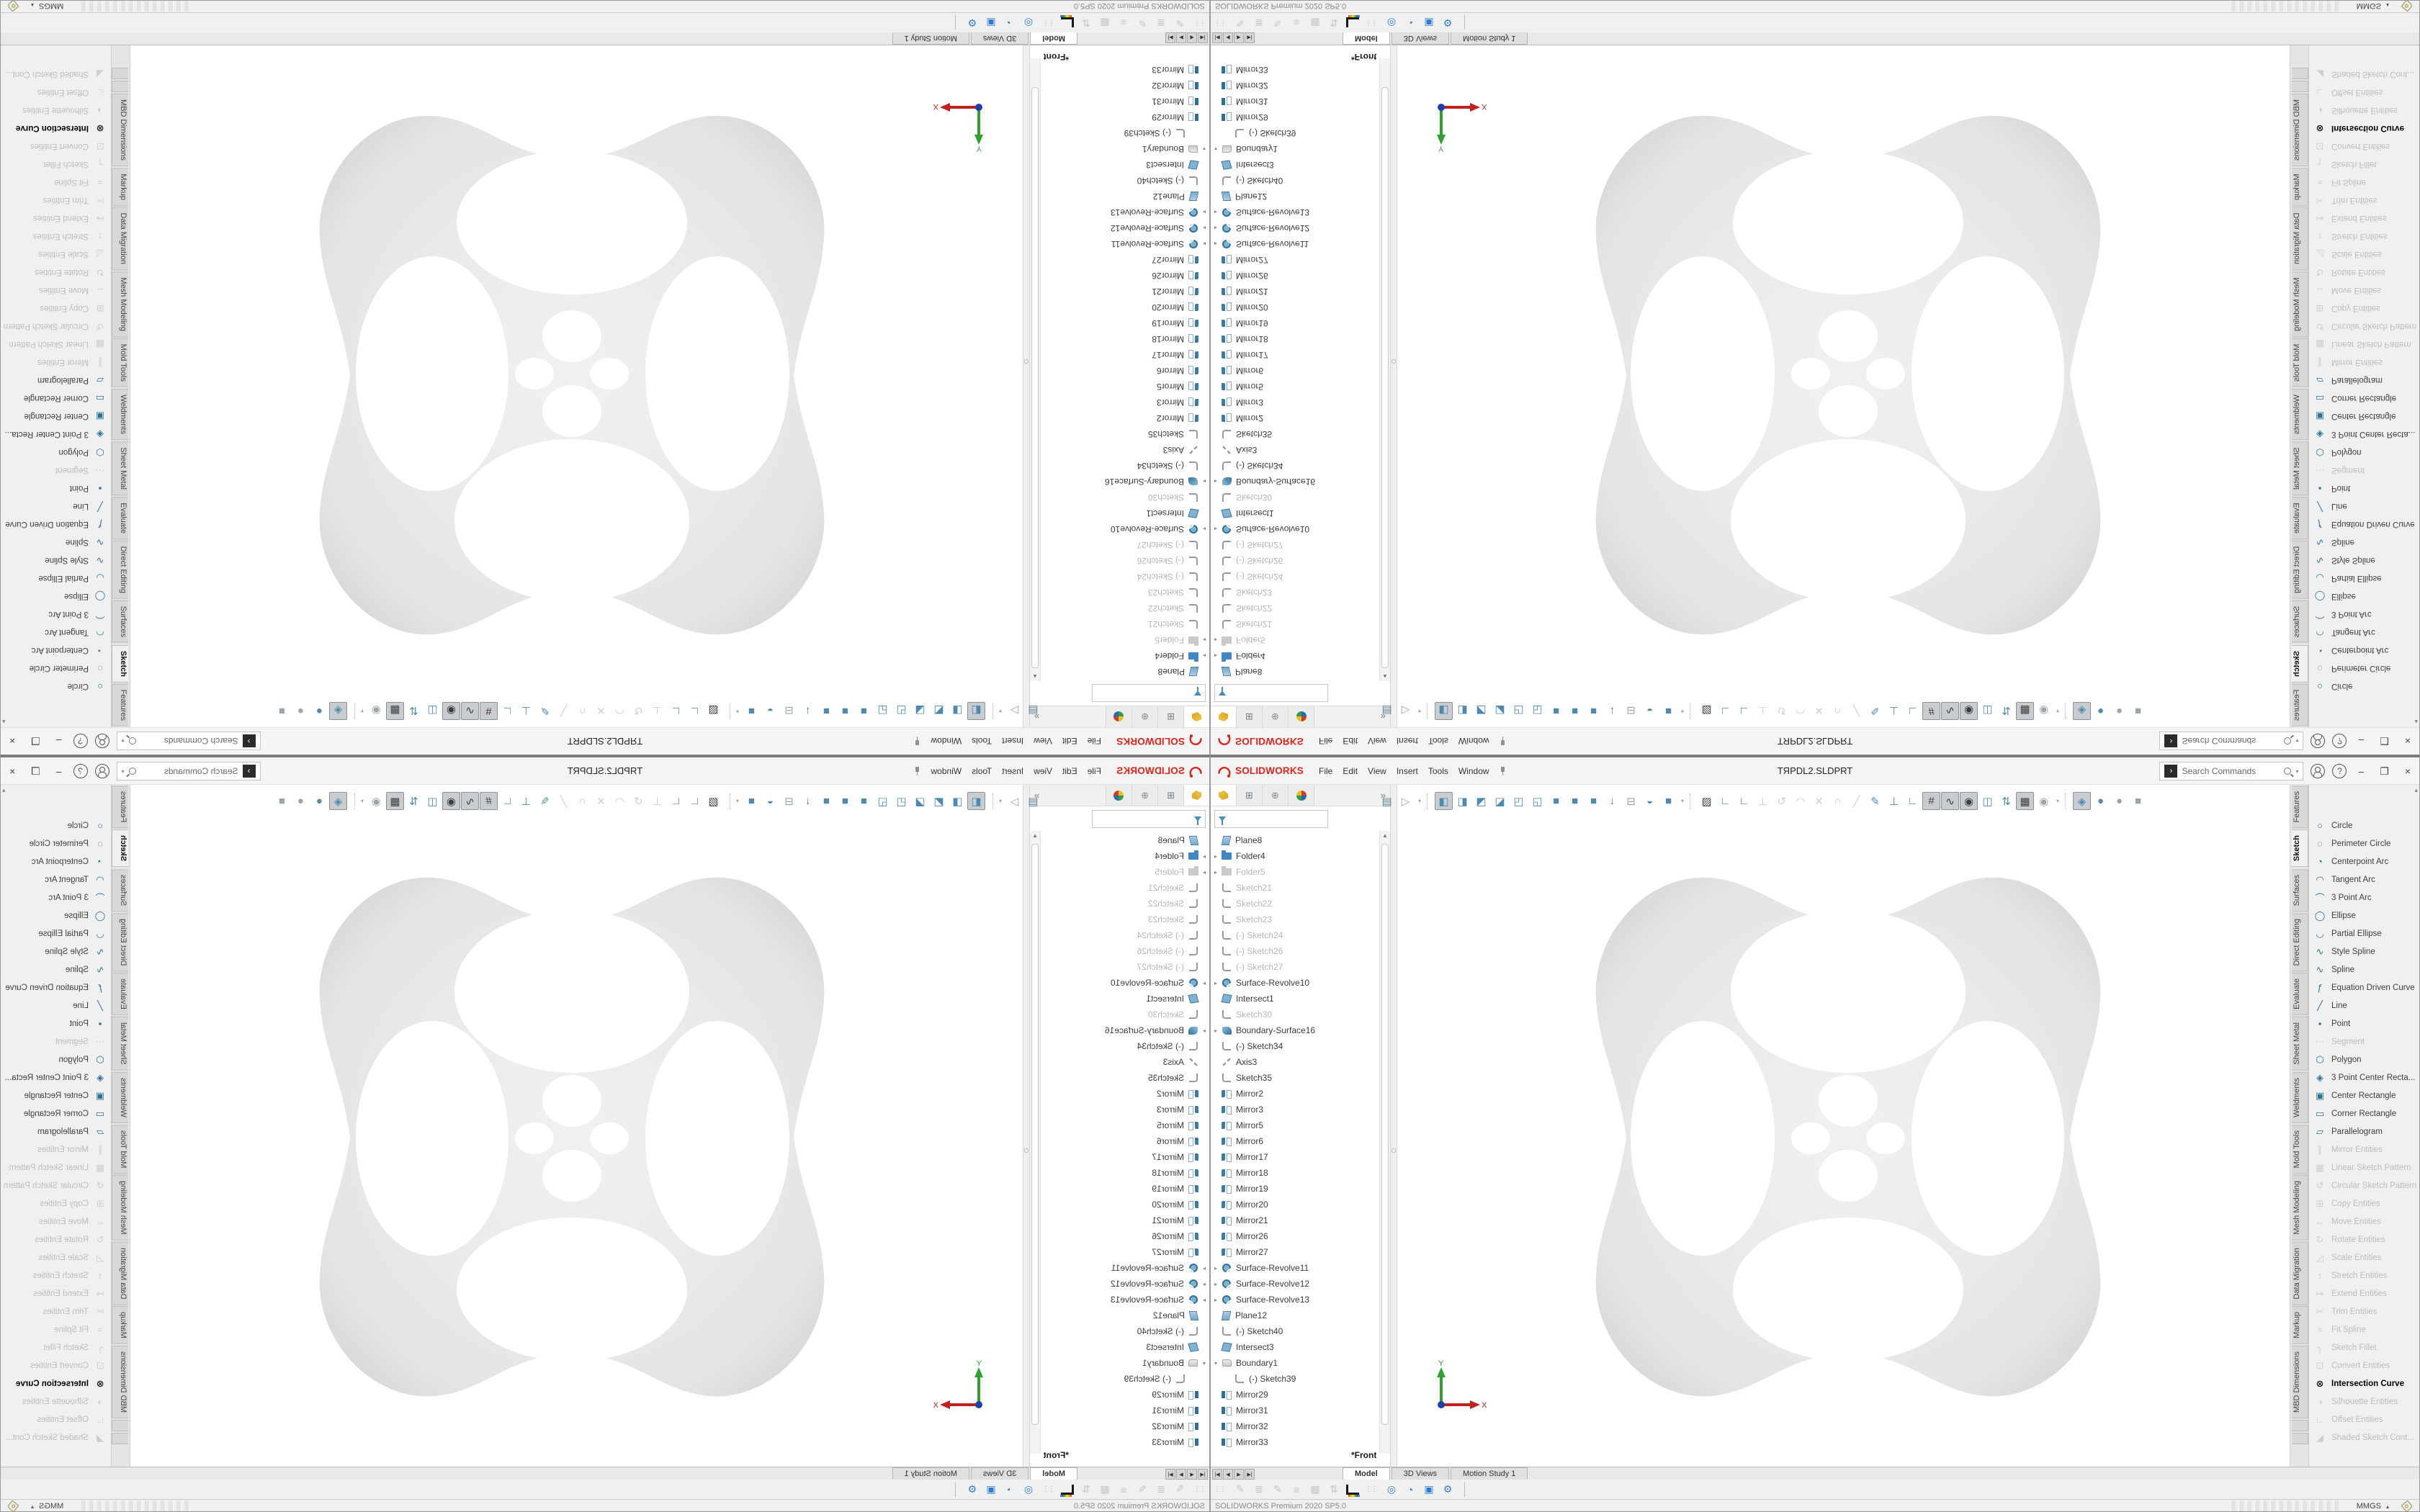 The height and width of the screenshot is (1512, 2420). Describe the element at coordinates (1125, 888) in the screenshot. I see `tree-item: Sketch21` at that location.